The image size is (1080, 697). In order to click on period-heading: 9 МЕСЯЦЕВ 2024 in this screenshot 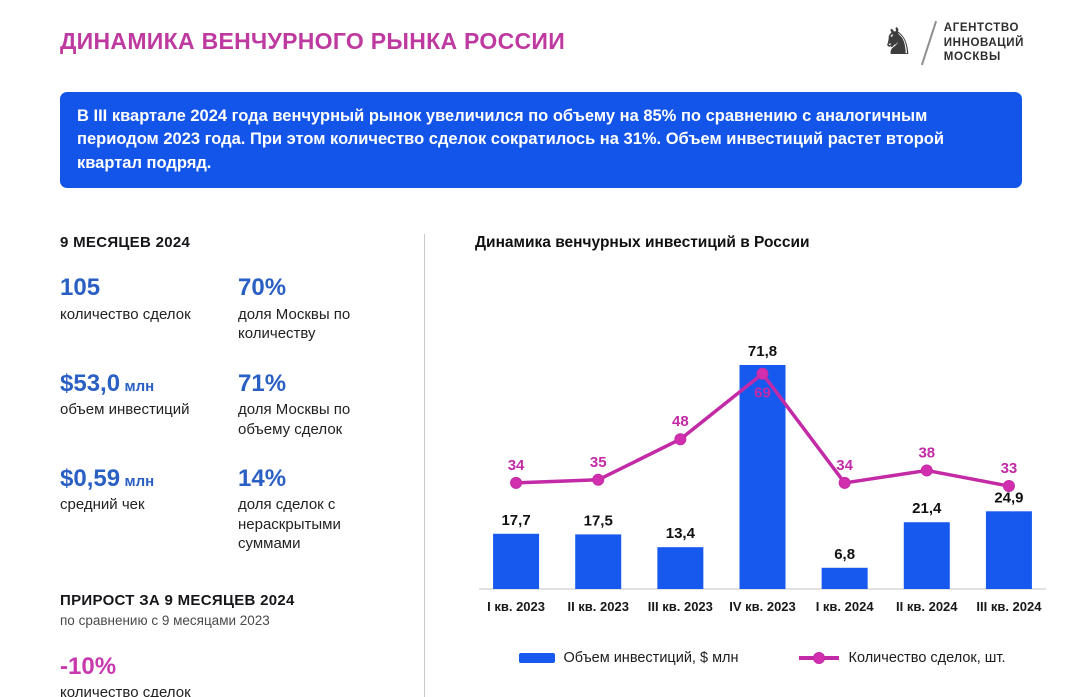, I will do `click(125, 243)`.